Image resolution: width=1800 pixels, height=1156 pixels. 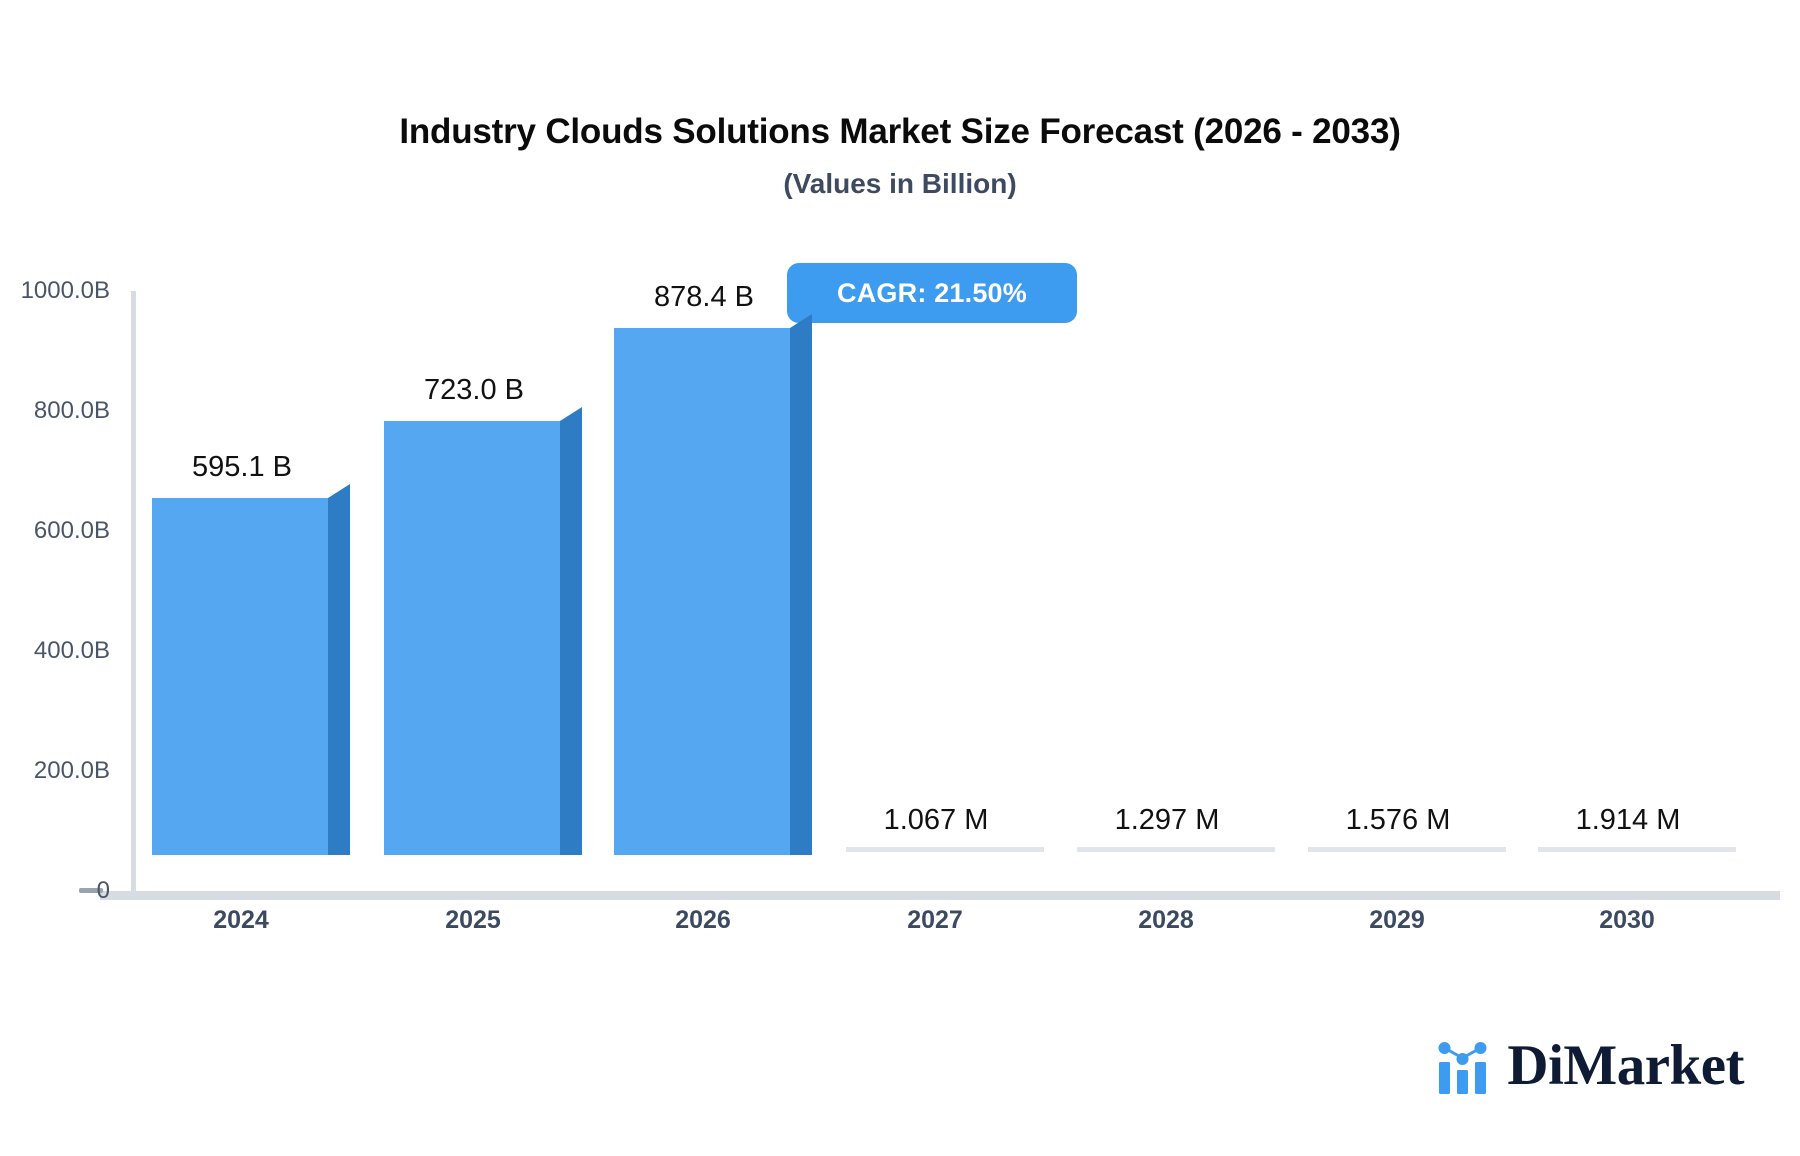 I want to click on y-axis-line, so click(x=133, y=591).